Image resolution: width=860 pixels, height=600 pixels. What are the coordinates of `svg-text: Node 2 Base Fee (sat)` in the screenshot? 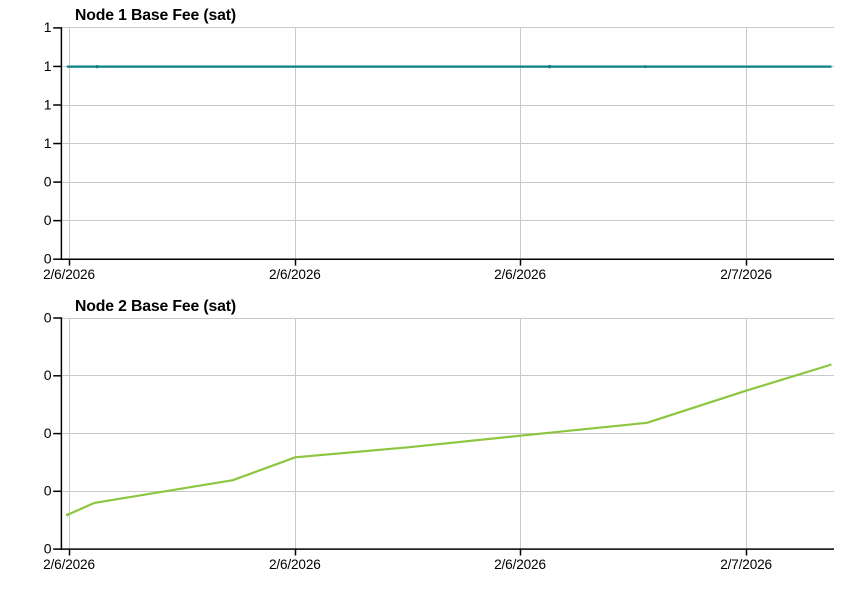 It's located at (155, 306).